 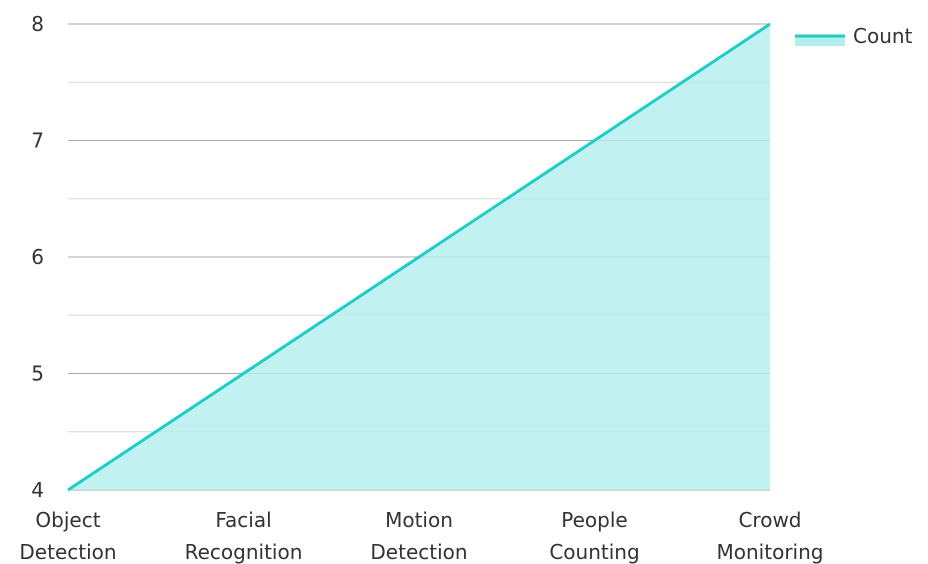 I want to click on legend: Count, so click(x=854, y=36).